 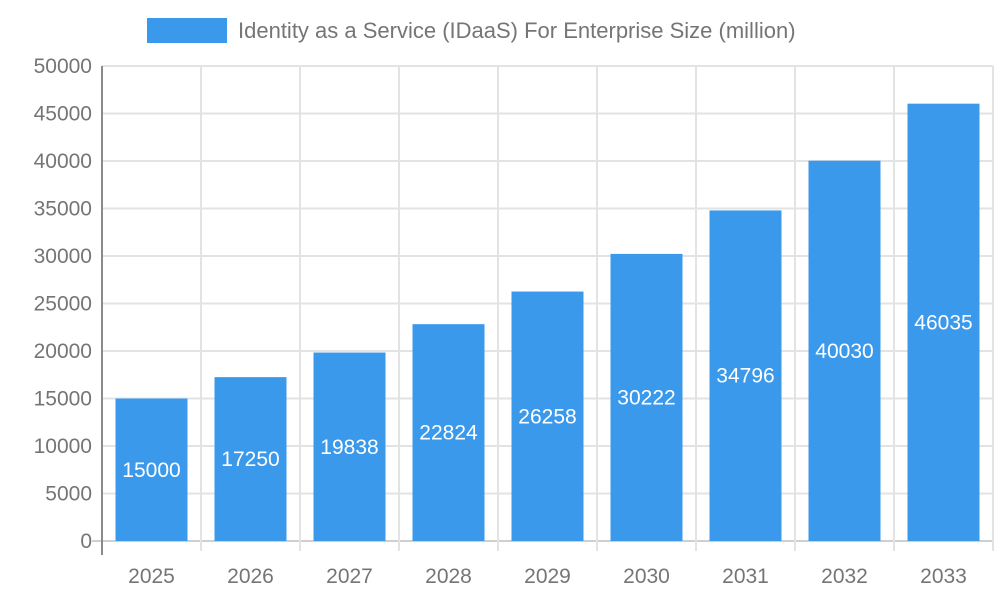 I want to click on bar-value-label: 40030, so click(x=844, y=351).